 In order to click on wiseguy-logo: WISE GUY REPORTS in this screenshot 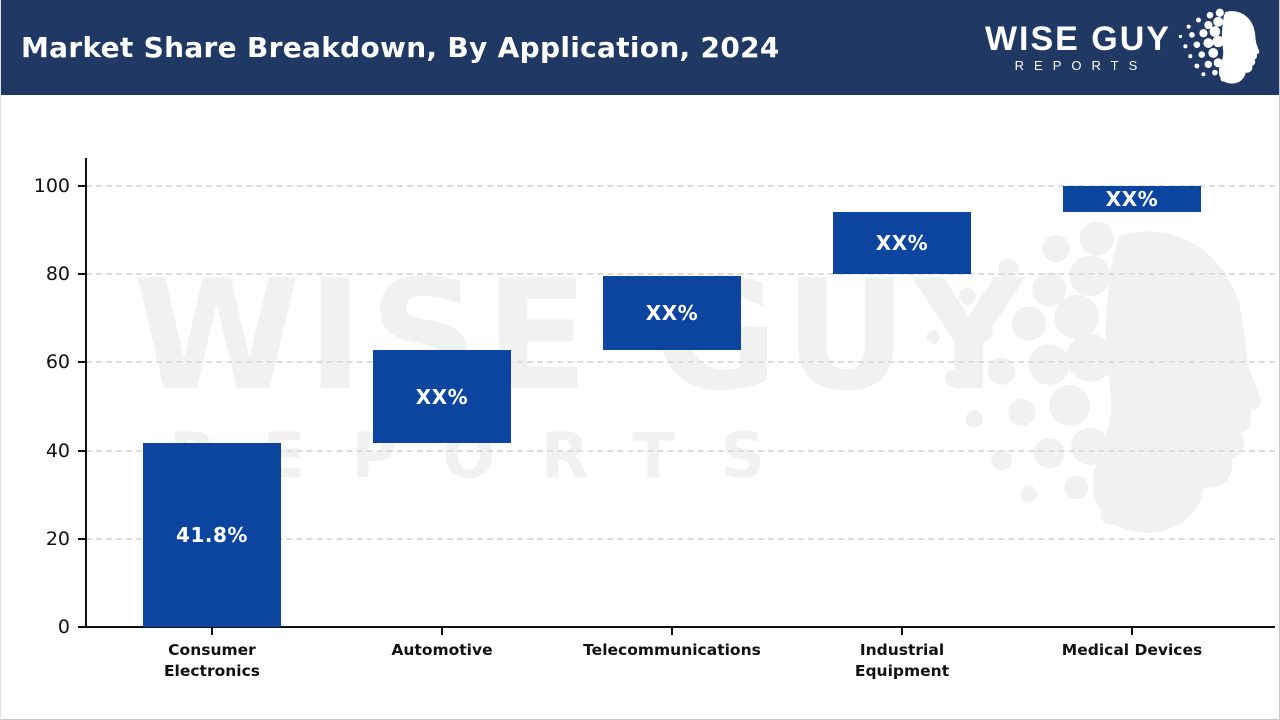, I will do `click(1125, 48)`.